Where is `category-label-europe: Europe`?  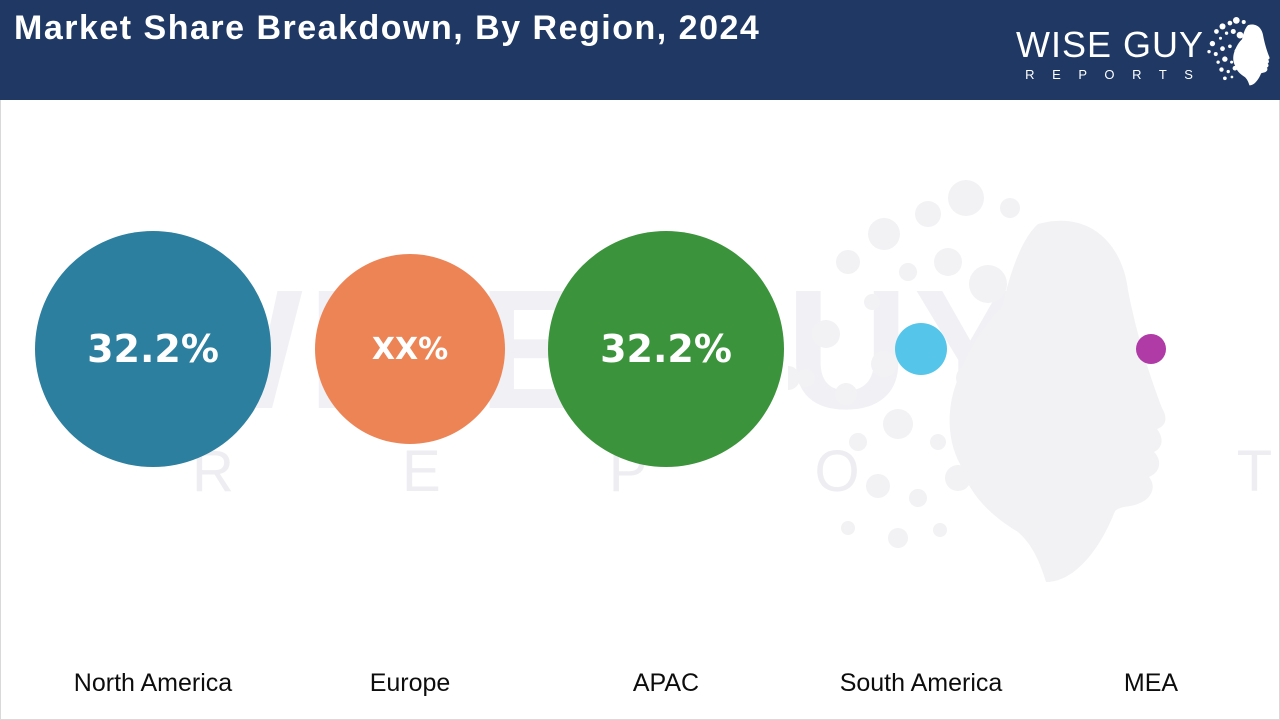
category-label-europe: Europe is located at coordinates (410, 683).